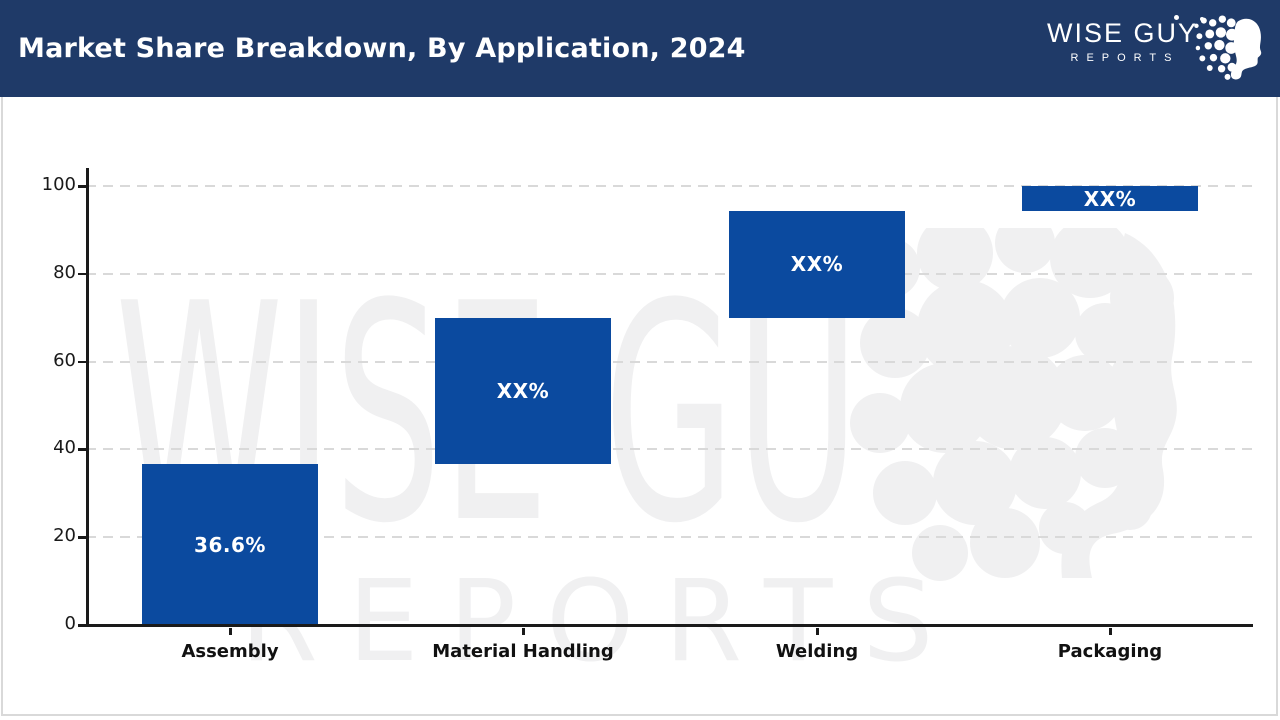 The image size is (1280, 720). I want to click on category-label: Welding, so click(817, 651).